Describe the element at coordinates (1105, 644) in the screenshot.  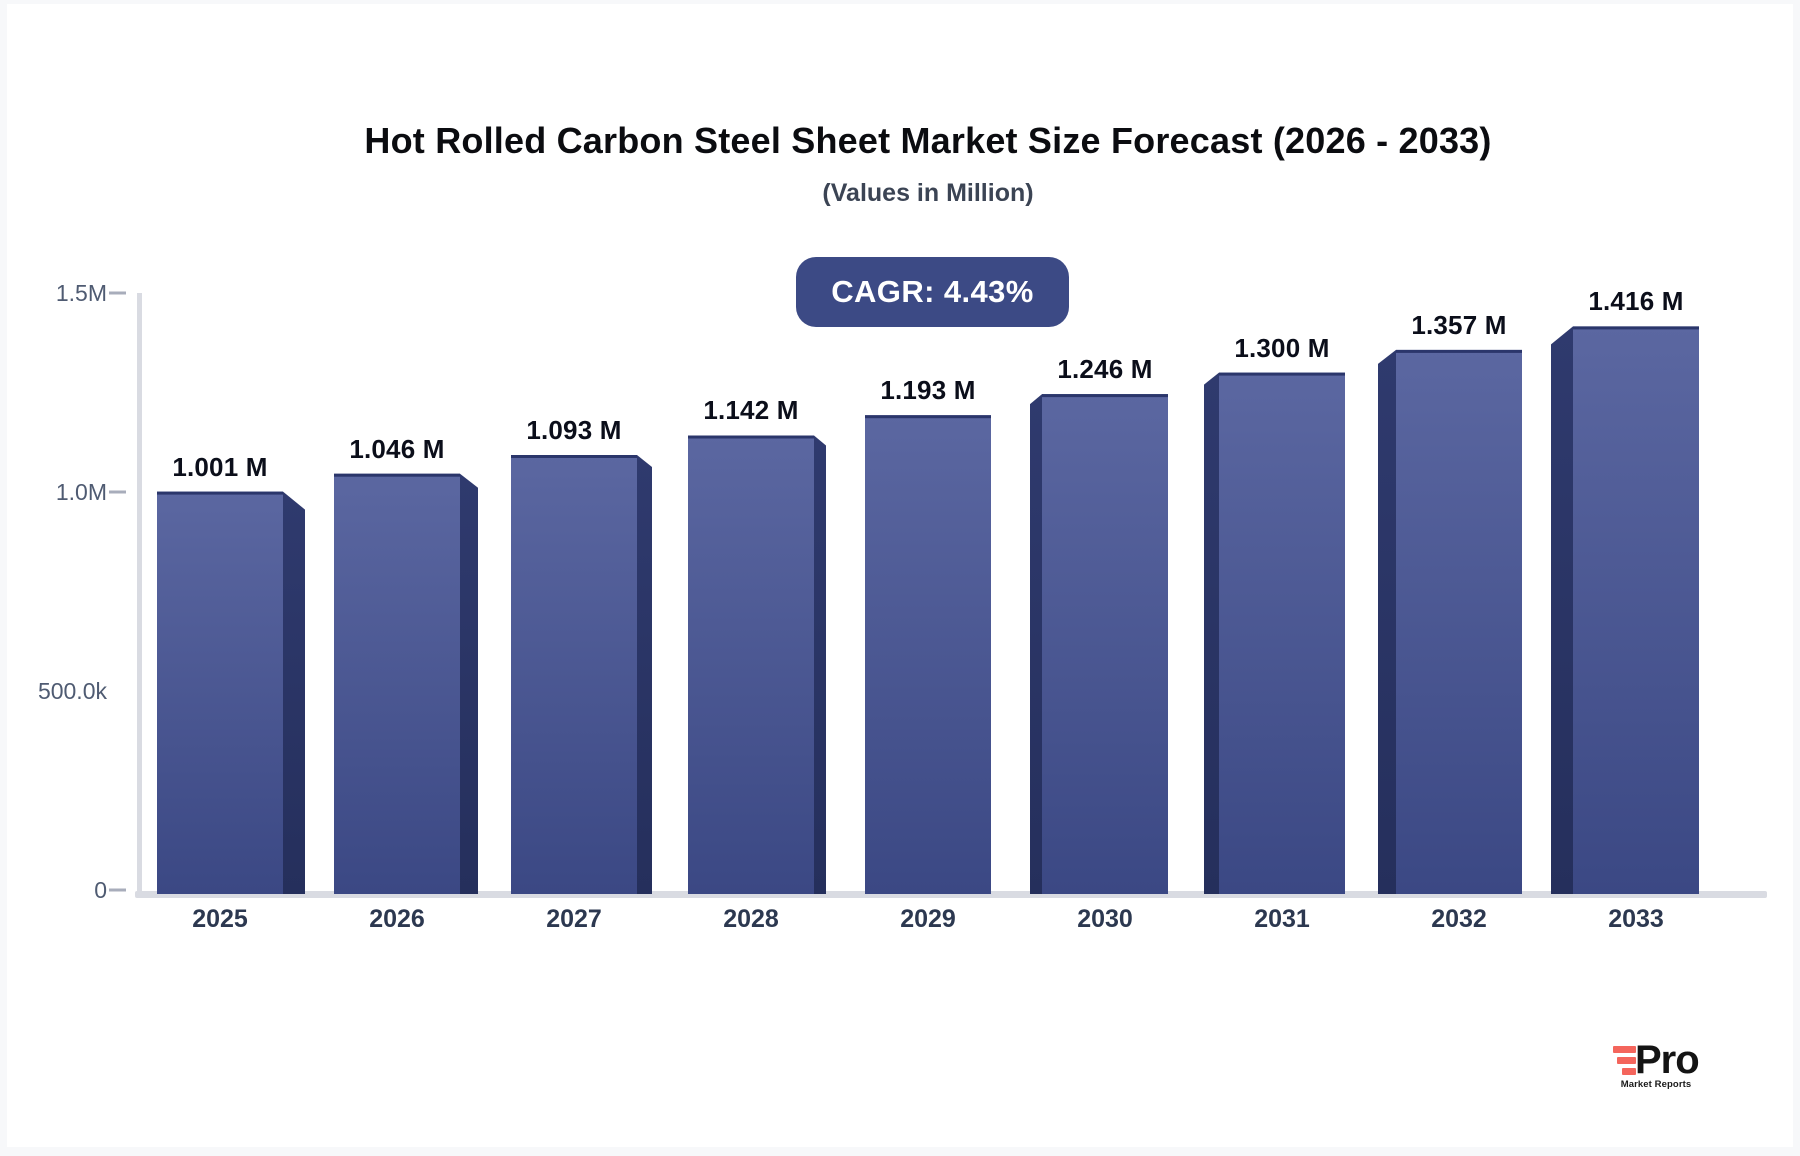
I see `bar-2030` at that location.